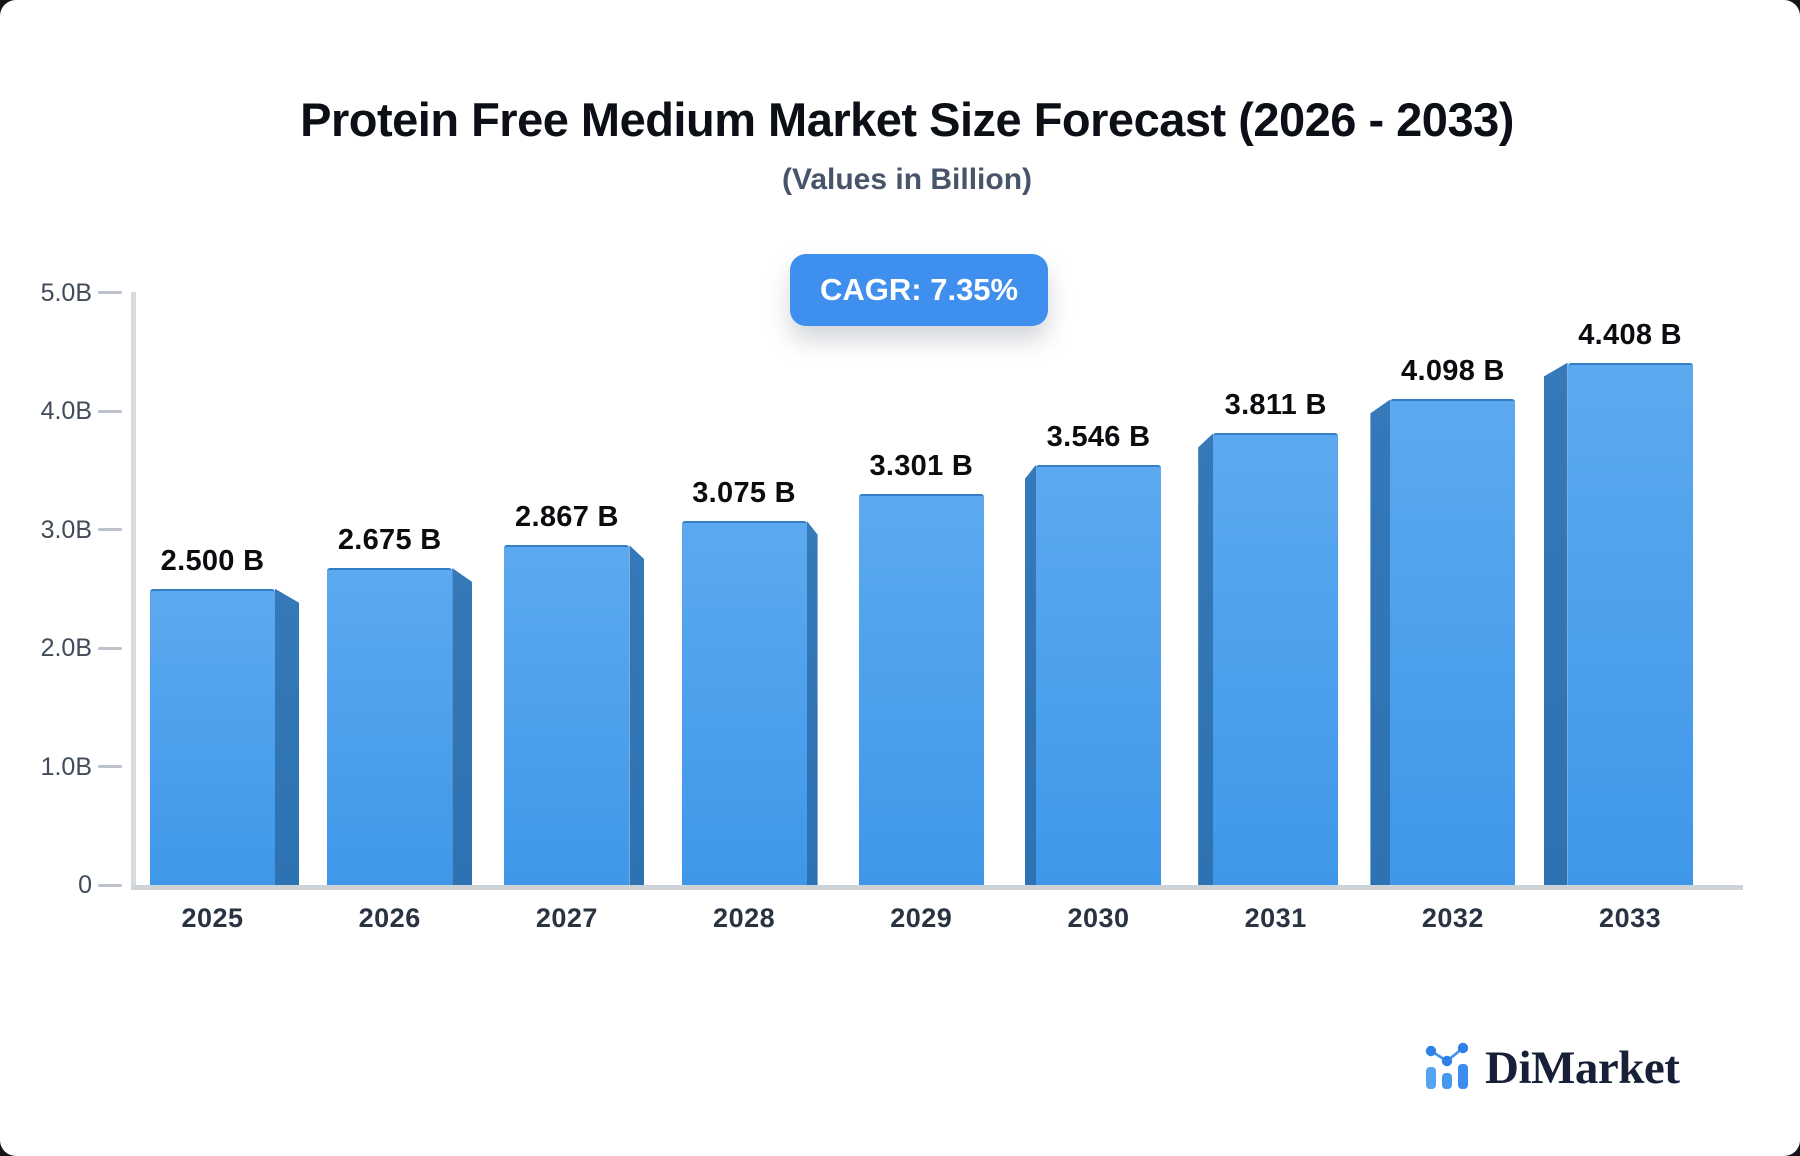 The height and width of the screenshot is (1156, 1800). What do you see at coordinates (1098, 918) in the screenshot?
I see `x-axis-label-2030: 2030` at bounding box center [1098, 918].